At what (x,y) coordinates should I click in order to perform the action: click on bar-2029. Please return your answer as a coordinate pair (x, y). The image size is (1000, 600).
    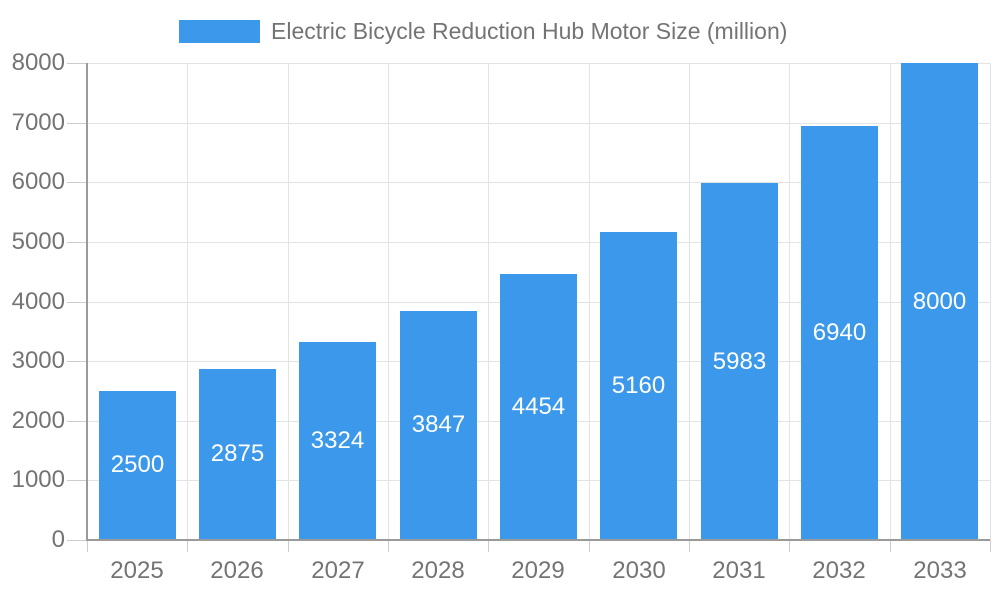
    Looking at the image, I should click on (538, 407).